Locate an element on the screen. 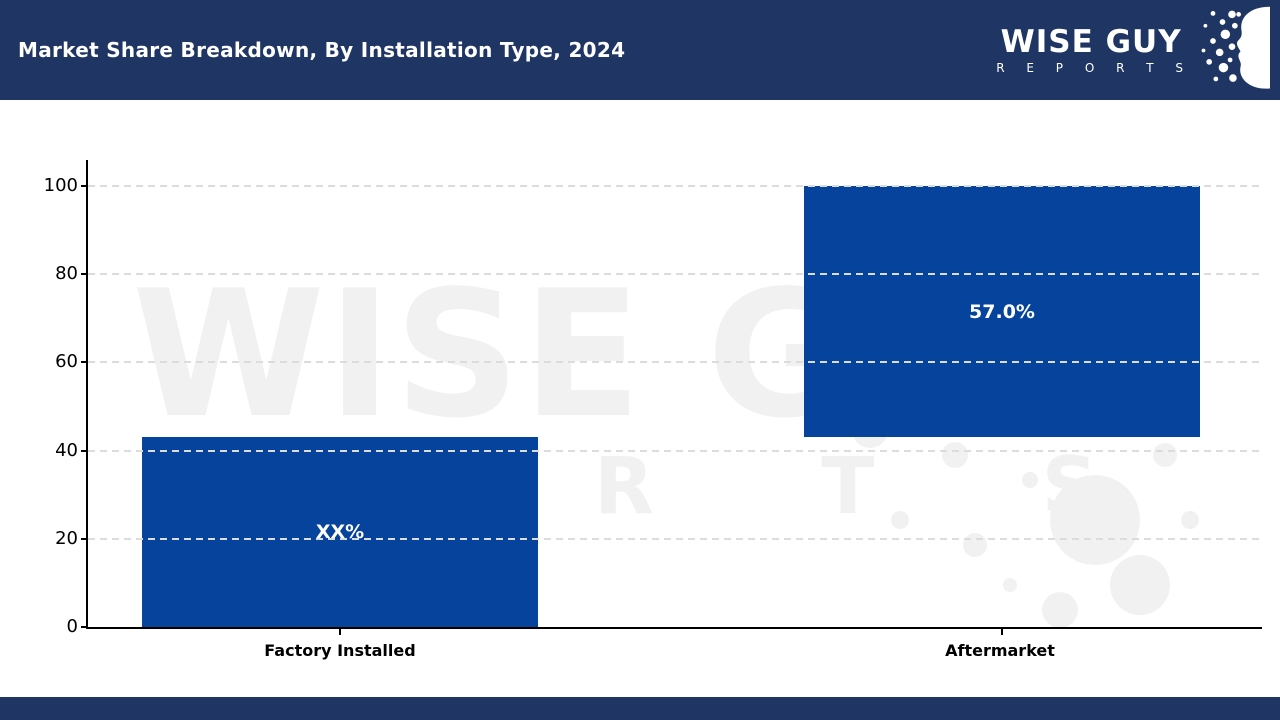 The width and height of the screenshot is (1280, 720). x-axis-spine is located at coordinates (674, 628).